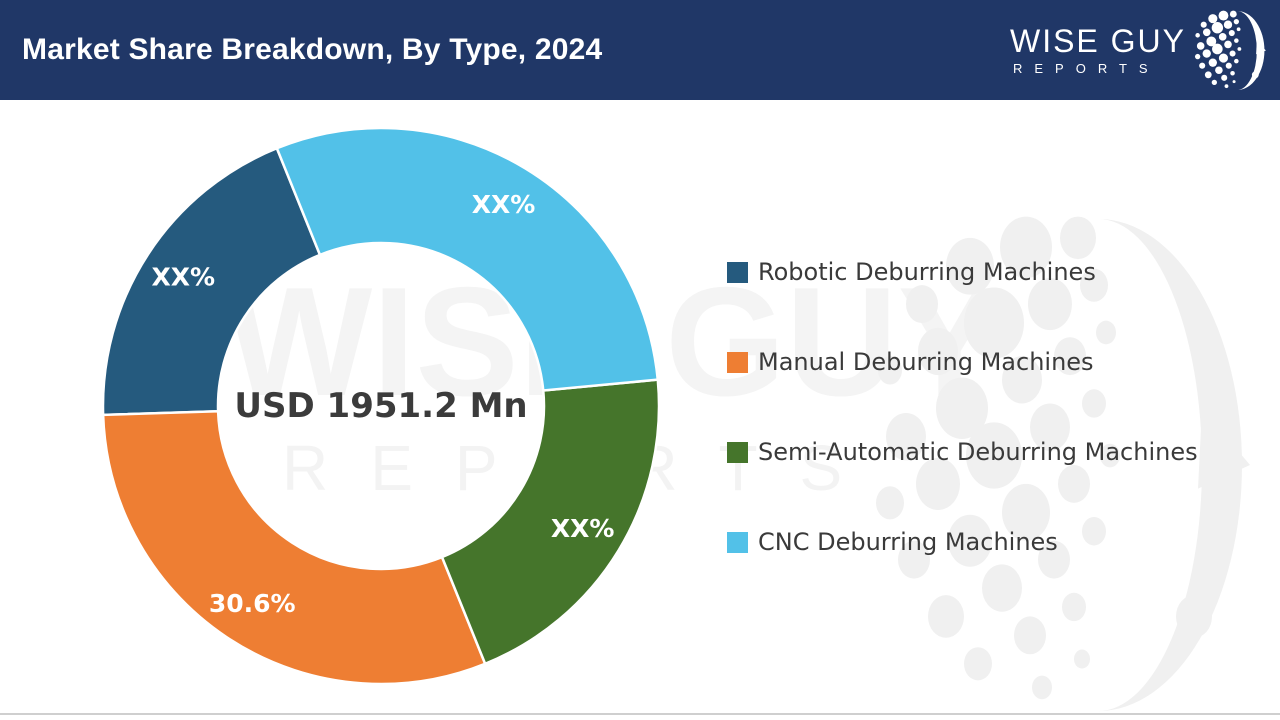 The image size is (1280, 720). Describe the element at coordinates (927, 272) in the screenshot. I see `legend-label-robotic: Robotic Deburring Machines` at that location.